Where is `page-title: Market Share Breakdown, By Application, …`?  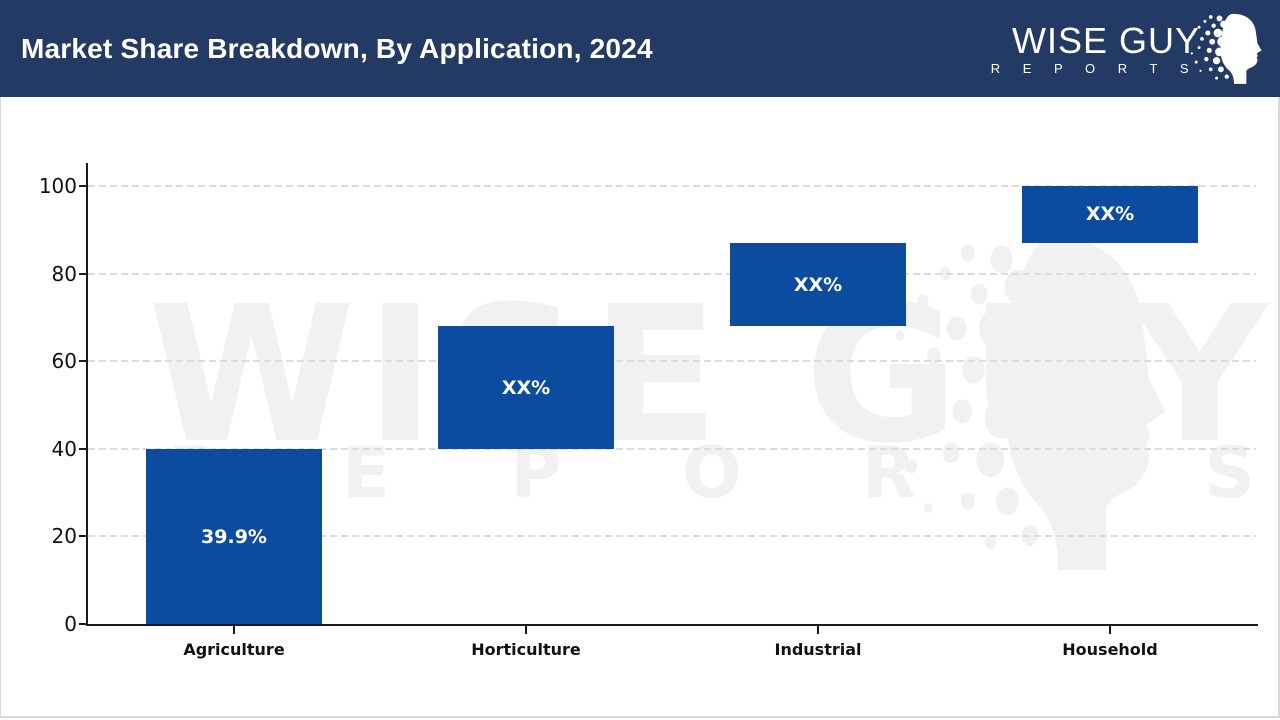
page-title: Market Share Breakdown, By Application, … is located at coordinates (337, 48).